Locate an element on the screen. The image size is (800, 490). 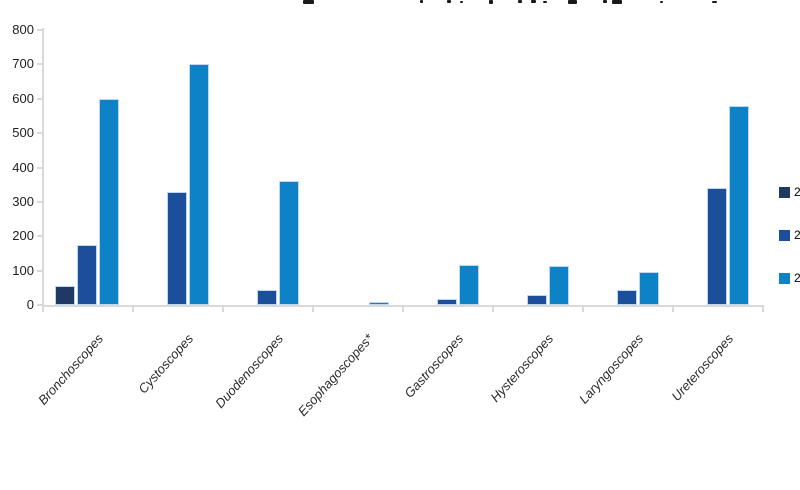
bar-cystoscopes-series2 is located at coordinates (177, 248).